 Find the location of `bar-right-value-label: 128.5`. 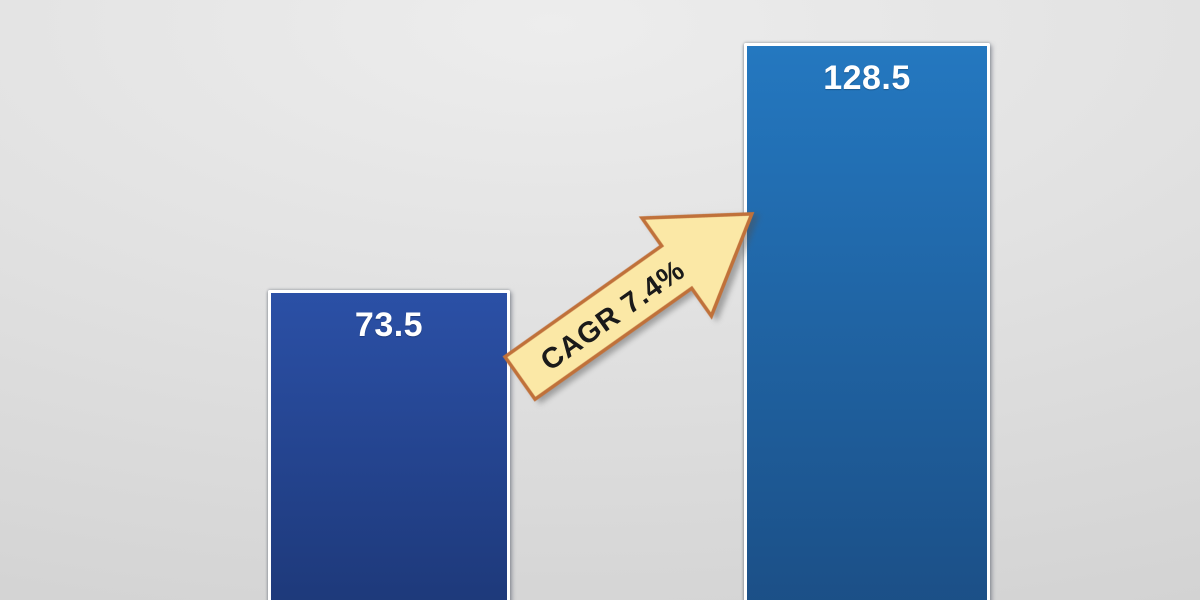

bar-right-value-label: 128.5 is located at coordinates (867, 78).